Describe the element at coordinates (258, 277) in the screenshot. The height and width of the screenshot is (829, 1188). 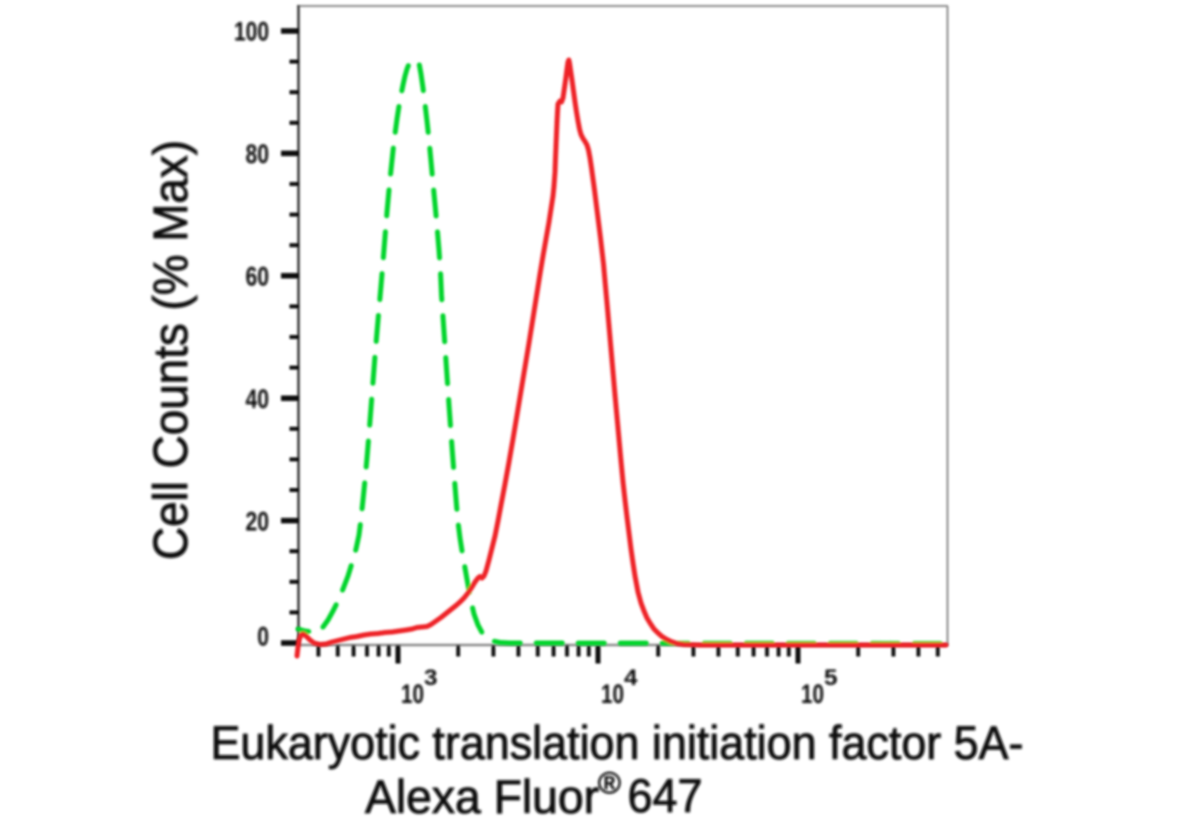
I see `svg-text: 60` at that location.